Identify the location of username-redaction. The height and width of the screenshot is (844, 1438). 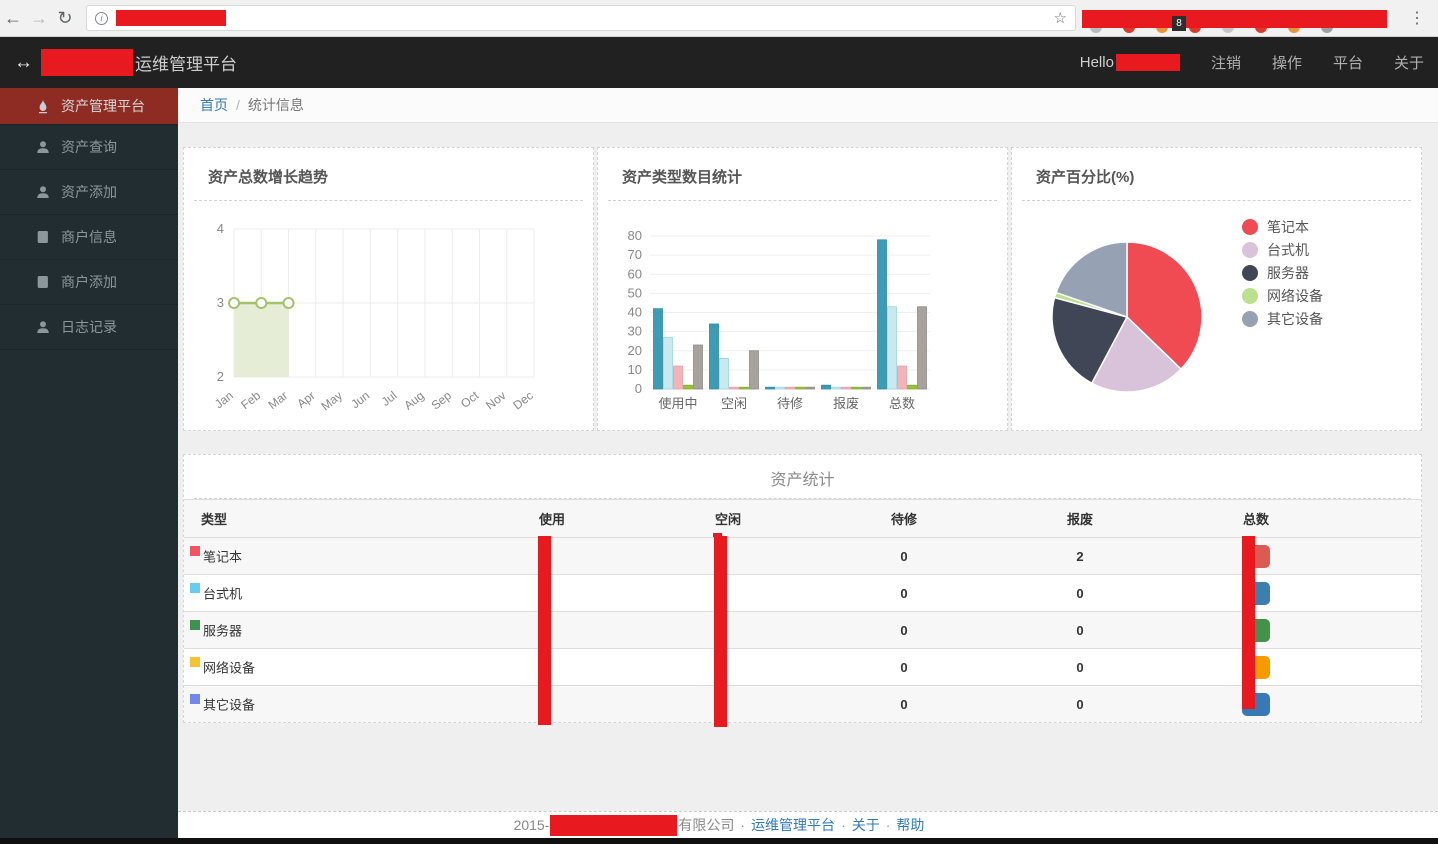
(1147, 62).